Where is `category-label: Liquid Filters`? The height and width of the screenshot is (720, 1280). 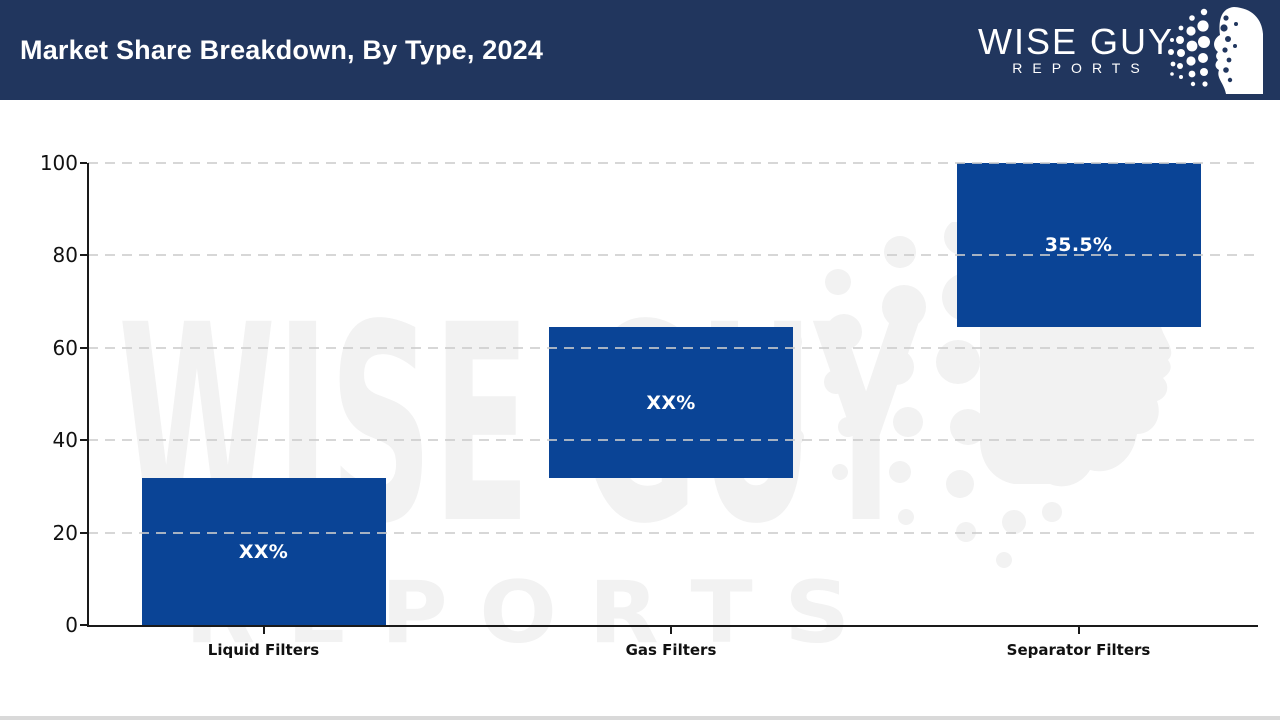 category-label: Liquid Filters is located at coordinates (263, 650).